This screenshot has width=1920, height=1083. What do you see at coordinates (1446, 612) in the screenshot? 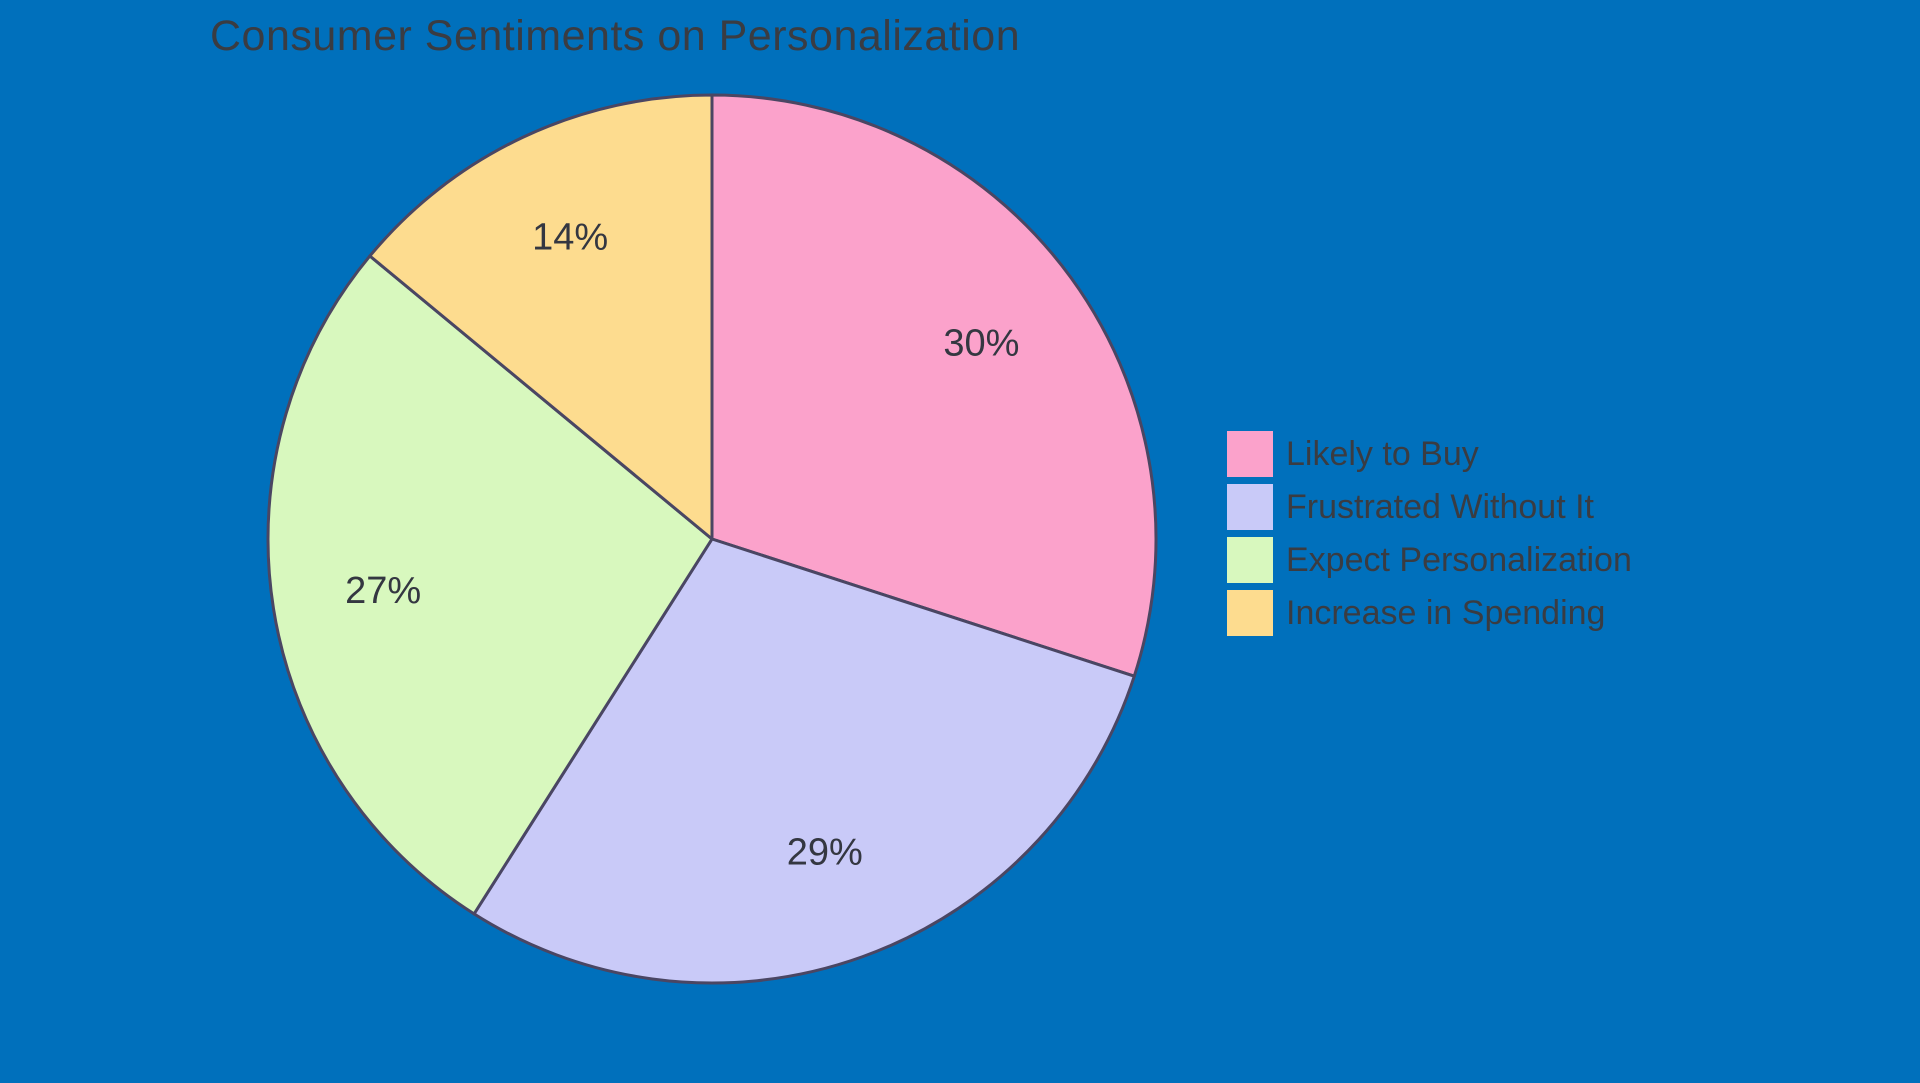
I see `legend-label: Increase in Spending` at bounding box center [1446, 612].